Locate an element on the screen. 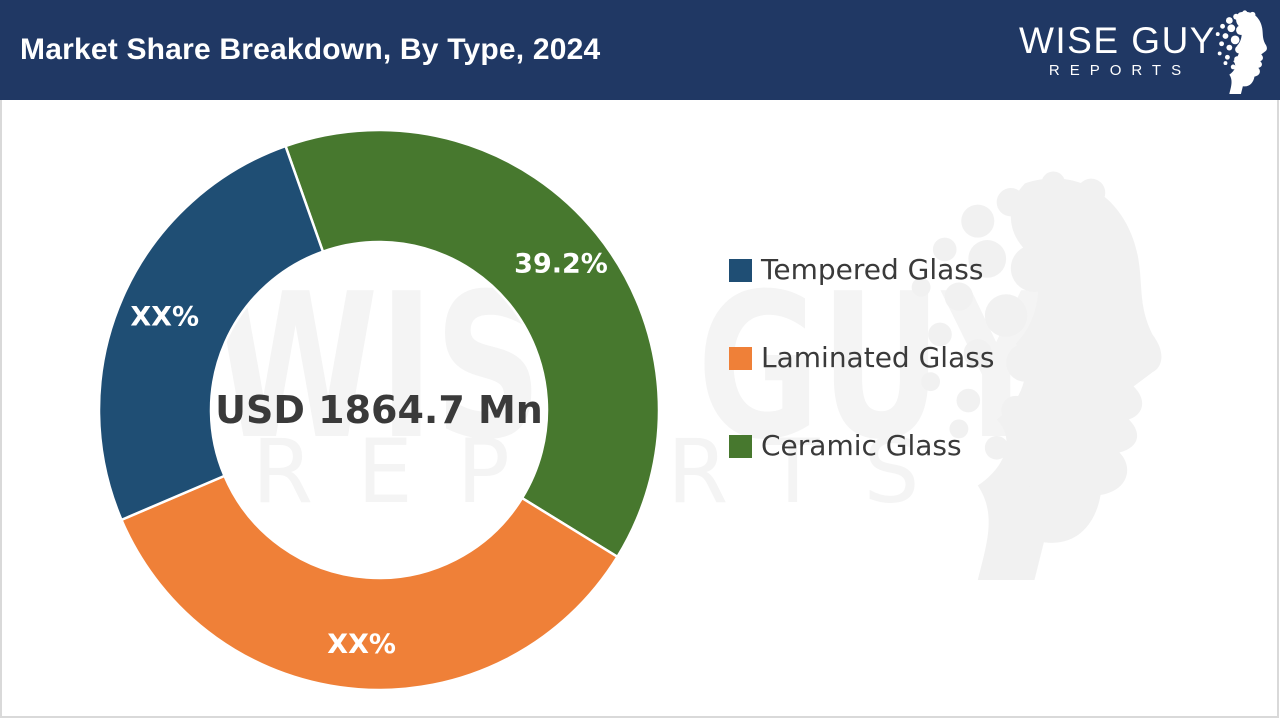 This screenshot has height=720, width=1280. legend-item-ceramic-glass: Ceramic Glass is located at coordinates (861, 446).